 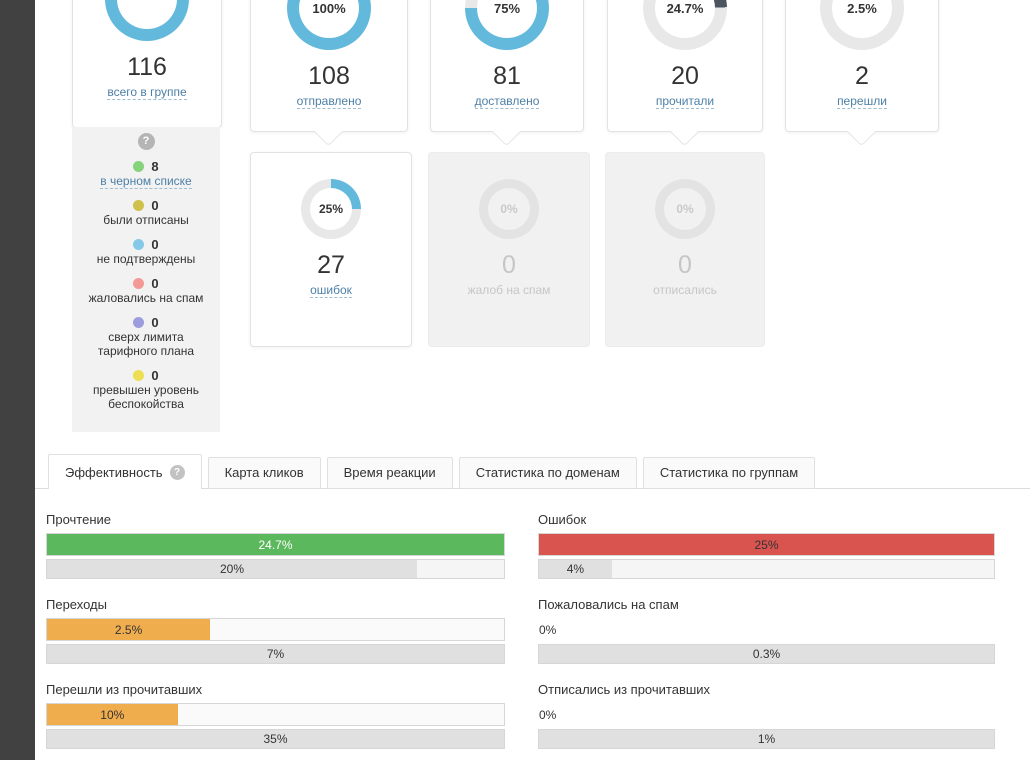 What do you see at coordinates (147, 14) in the screenshot?
I see `donut-percent-total` at bounding box center [147, 14].